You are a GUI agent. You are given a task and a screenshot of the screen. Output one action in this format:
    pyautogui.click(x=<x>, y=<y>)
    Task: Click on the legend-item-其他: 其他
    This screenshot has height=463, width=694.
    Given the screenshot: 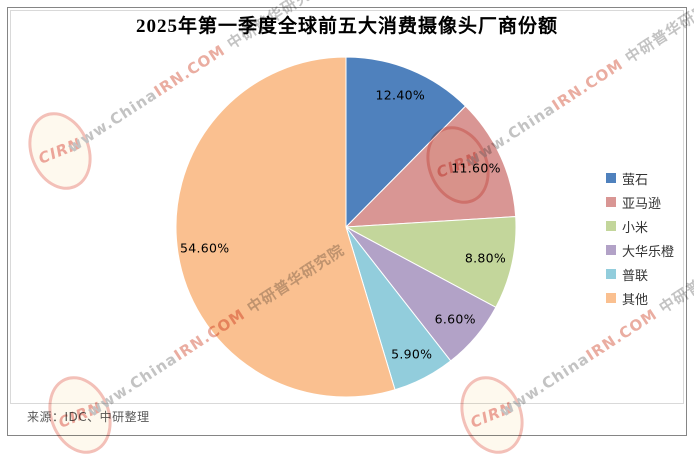 What is the action you would take?
    pyautogui.click(x=640, y=298)
    